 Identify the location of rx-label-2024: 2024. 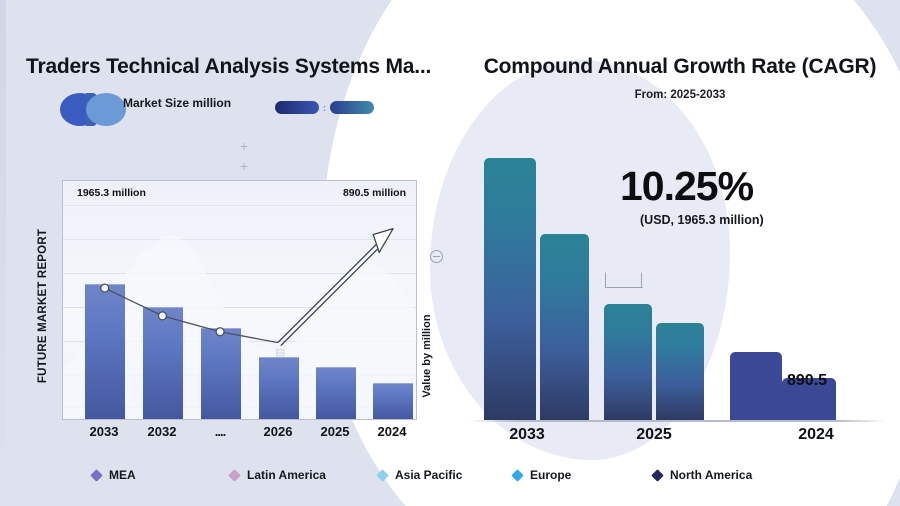
(816, 434).